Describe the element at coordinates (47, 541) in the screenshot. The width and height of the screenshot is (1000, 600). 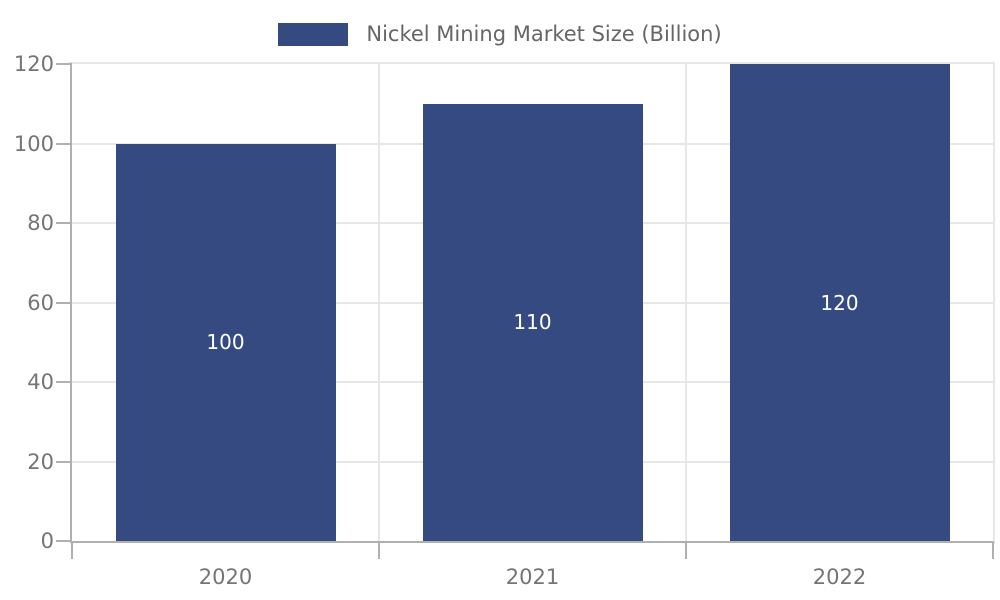
I see `y-tick-label: 0` at that location.